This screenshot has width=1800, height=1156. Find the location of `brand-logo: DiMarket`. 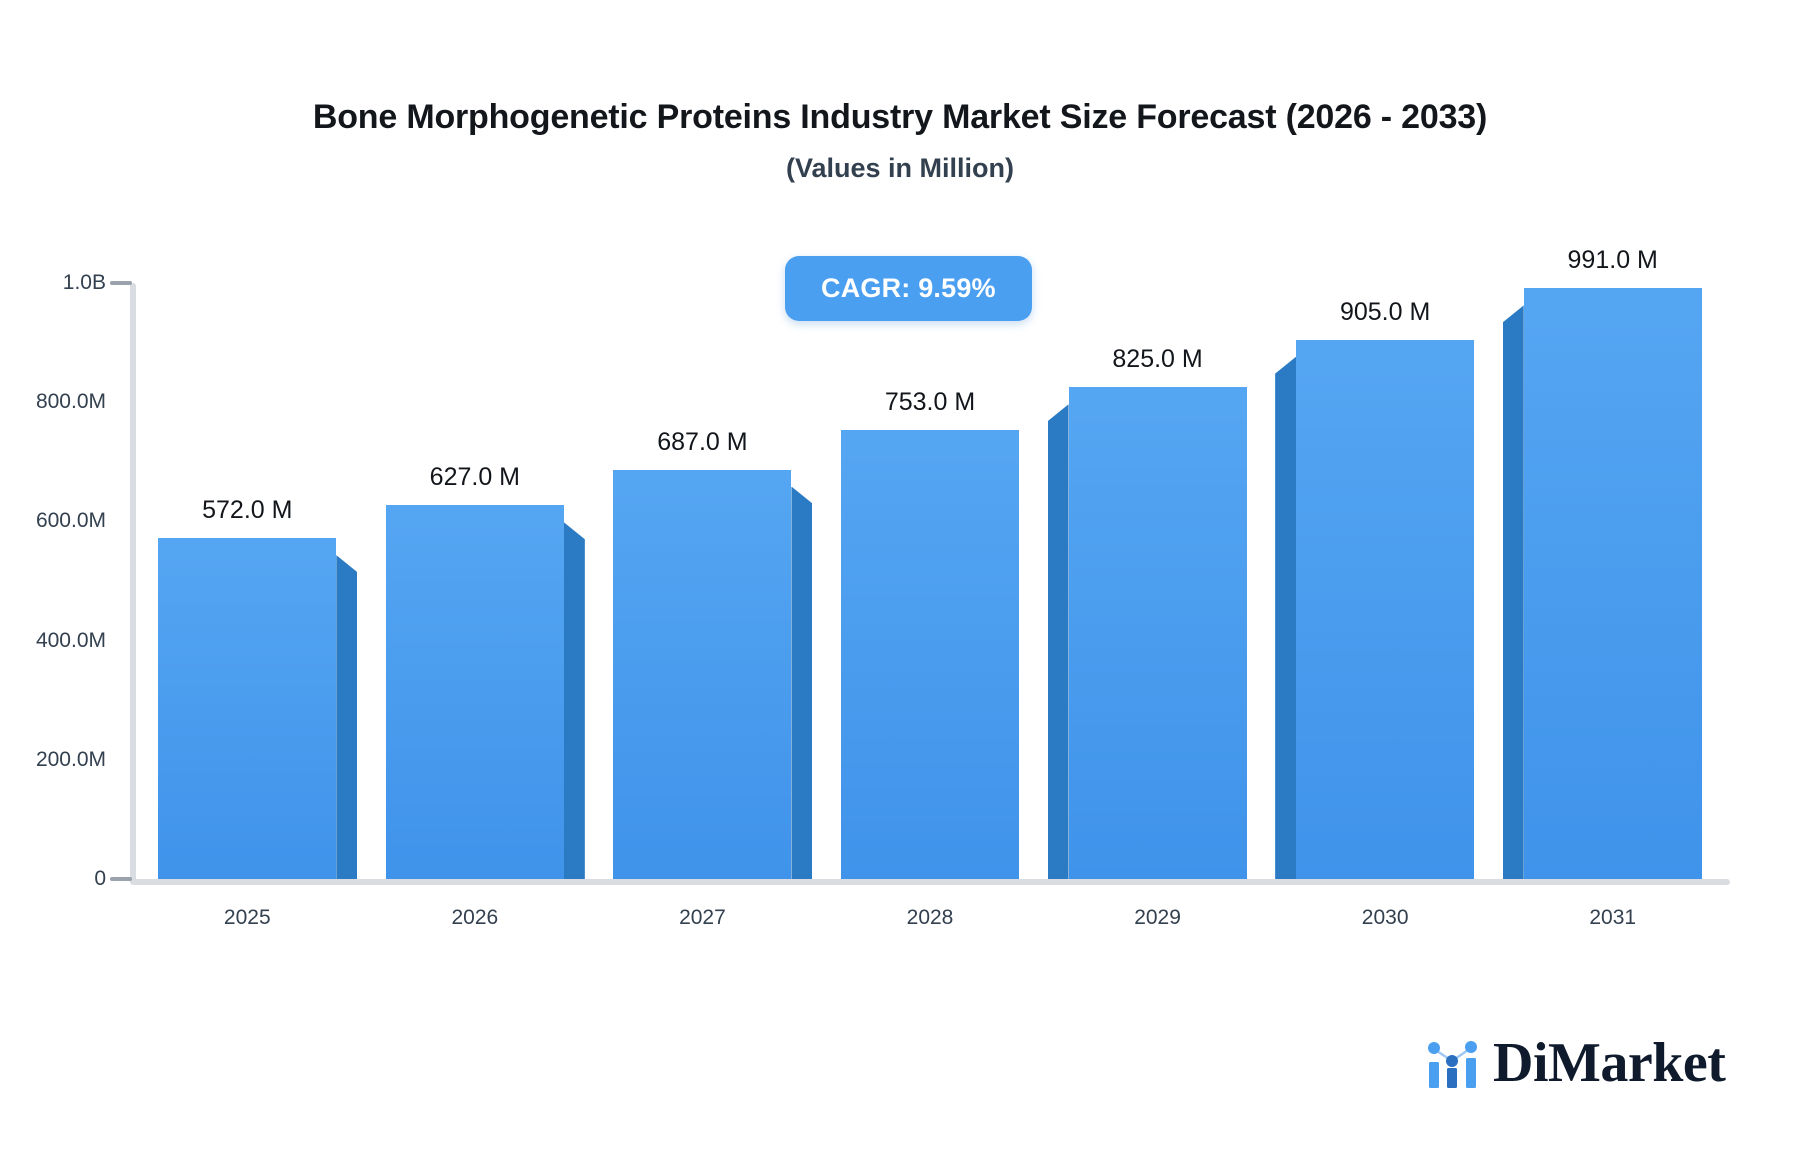

brand-logo: DiMarket is located at coordinates (1575, 1063).